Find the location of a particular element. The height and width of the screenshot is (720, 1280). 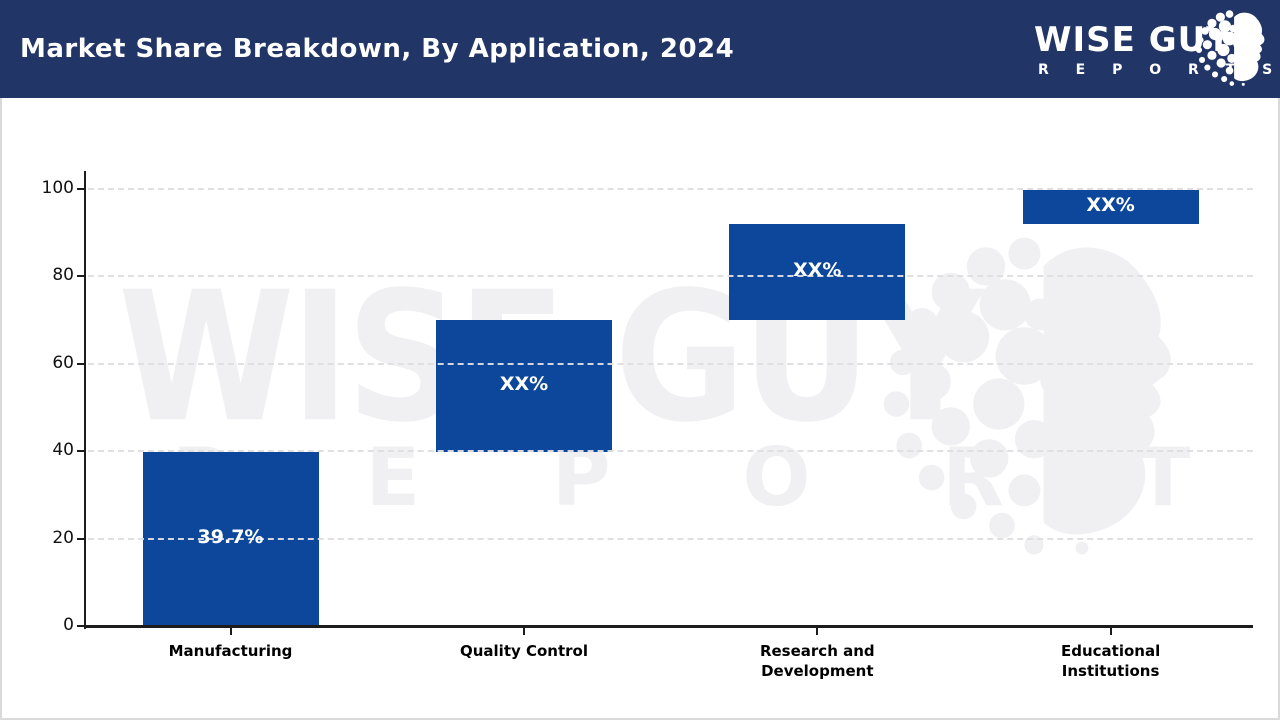

x-category-label: Quality Control is located at coordinates (523, 651).